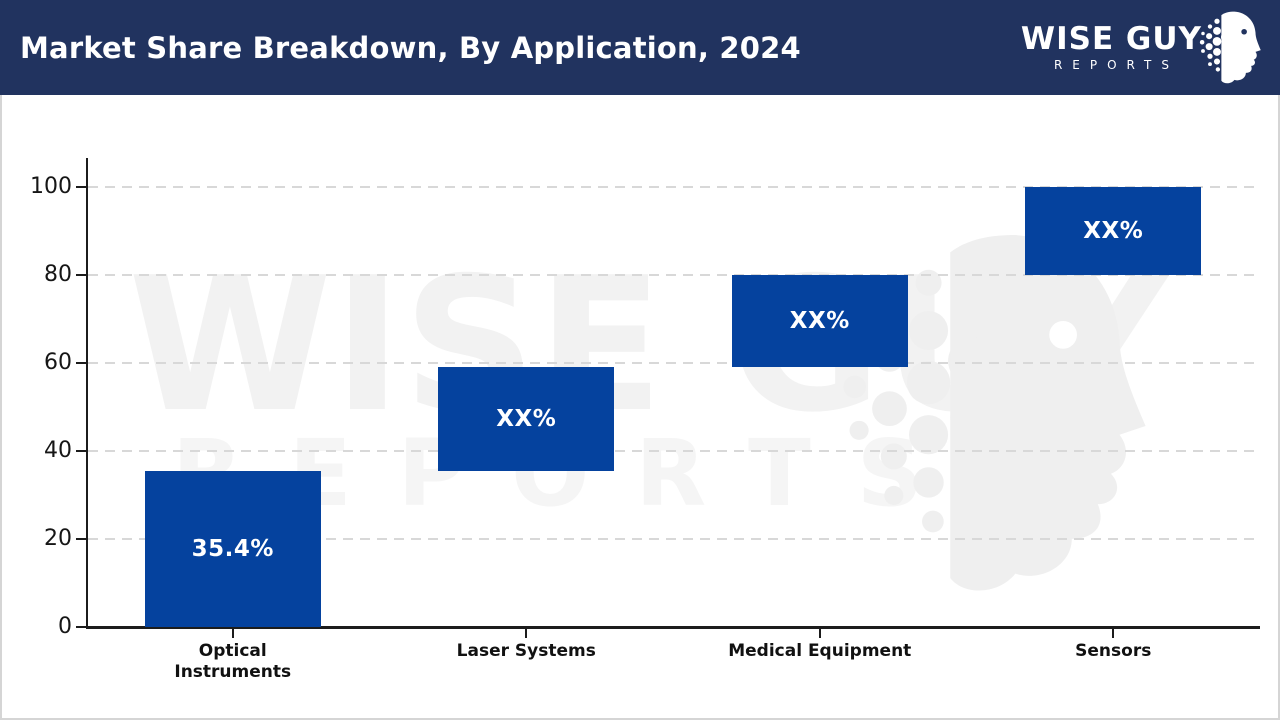  What do you see at coordinates (87, 393) in the screenshot?
I see `y-axis-spine` at bounding box center [87, 393].